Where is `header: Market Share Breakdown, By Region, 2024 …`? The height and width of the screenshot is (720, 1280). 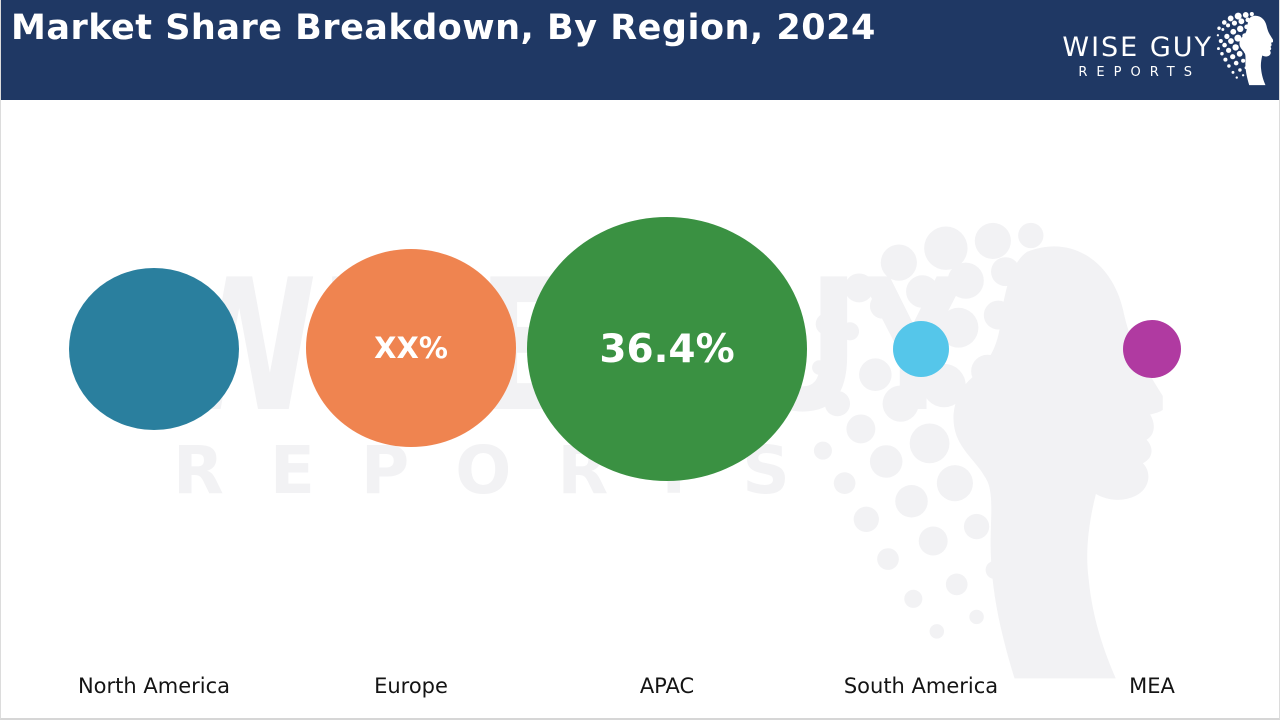
header: Market Share Breakdown, By Region, 2024 … is located at coordinates (640, 50).